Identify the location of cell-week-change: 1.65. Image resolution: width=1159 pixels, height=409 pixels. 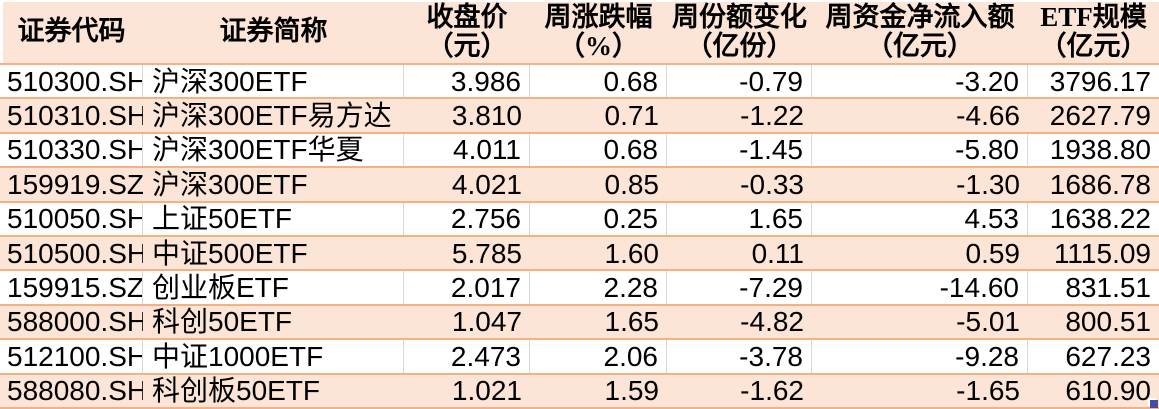
(632, 322).